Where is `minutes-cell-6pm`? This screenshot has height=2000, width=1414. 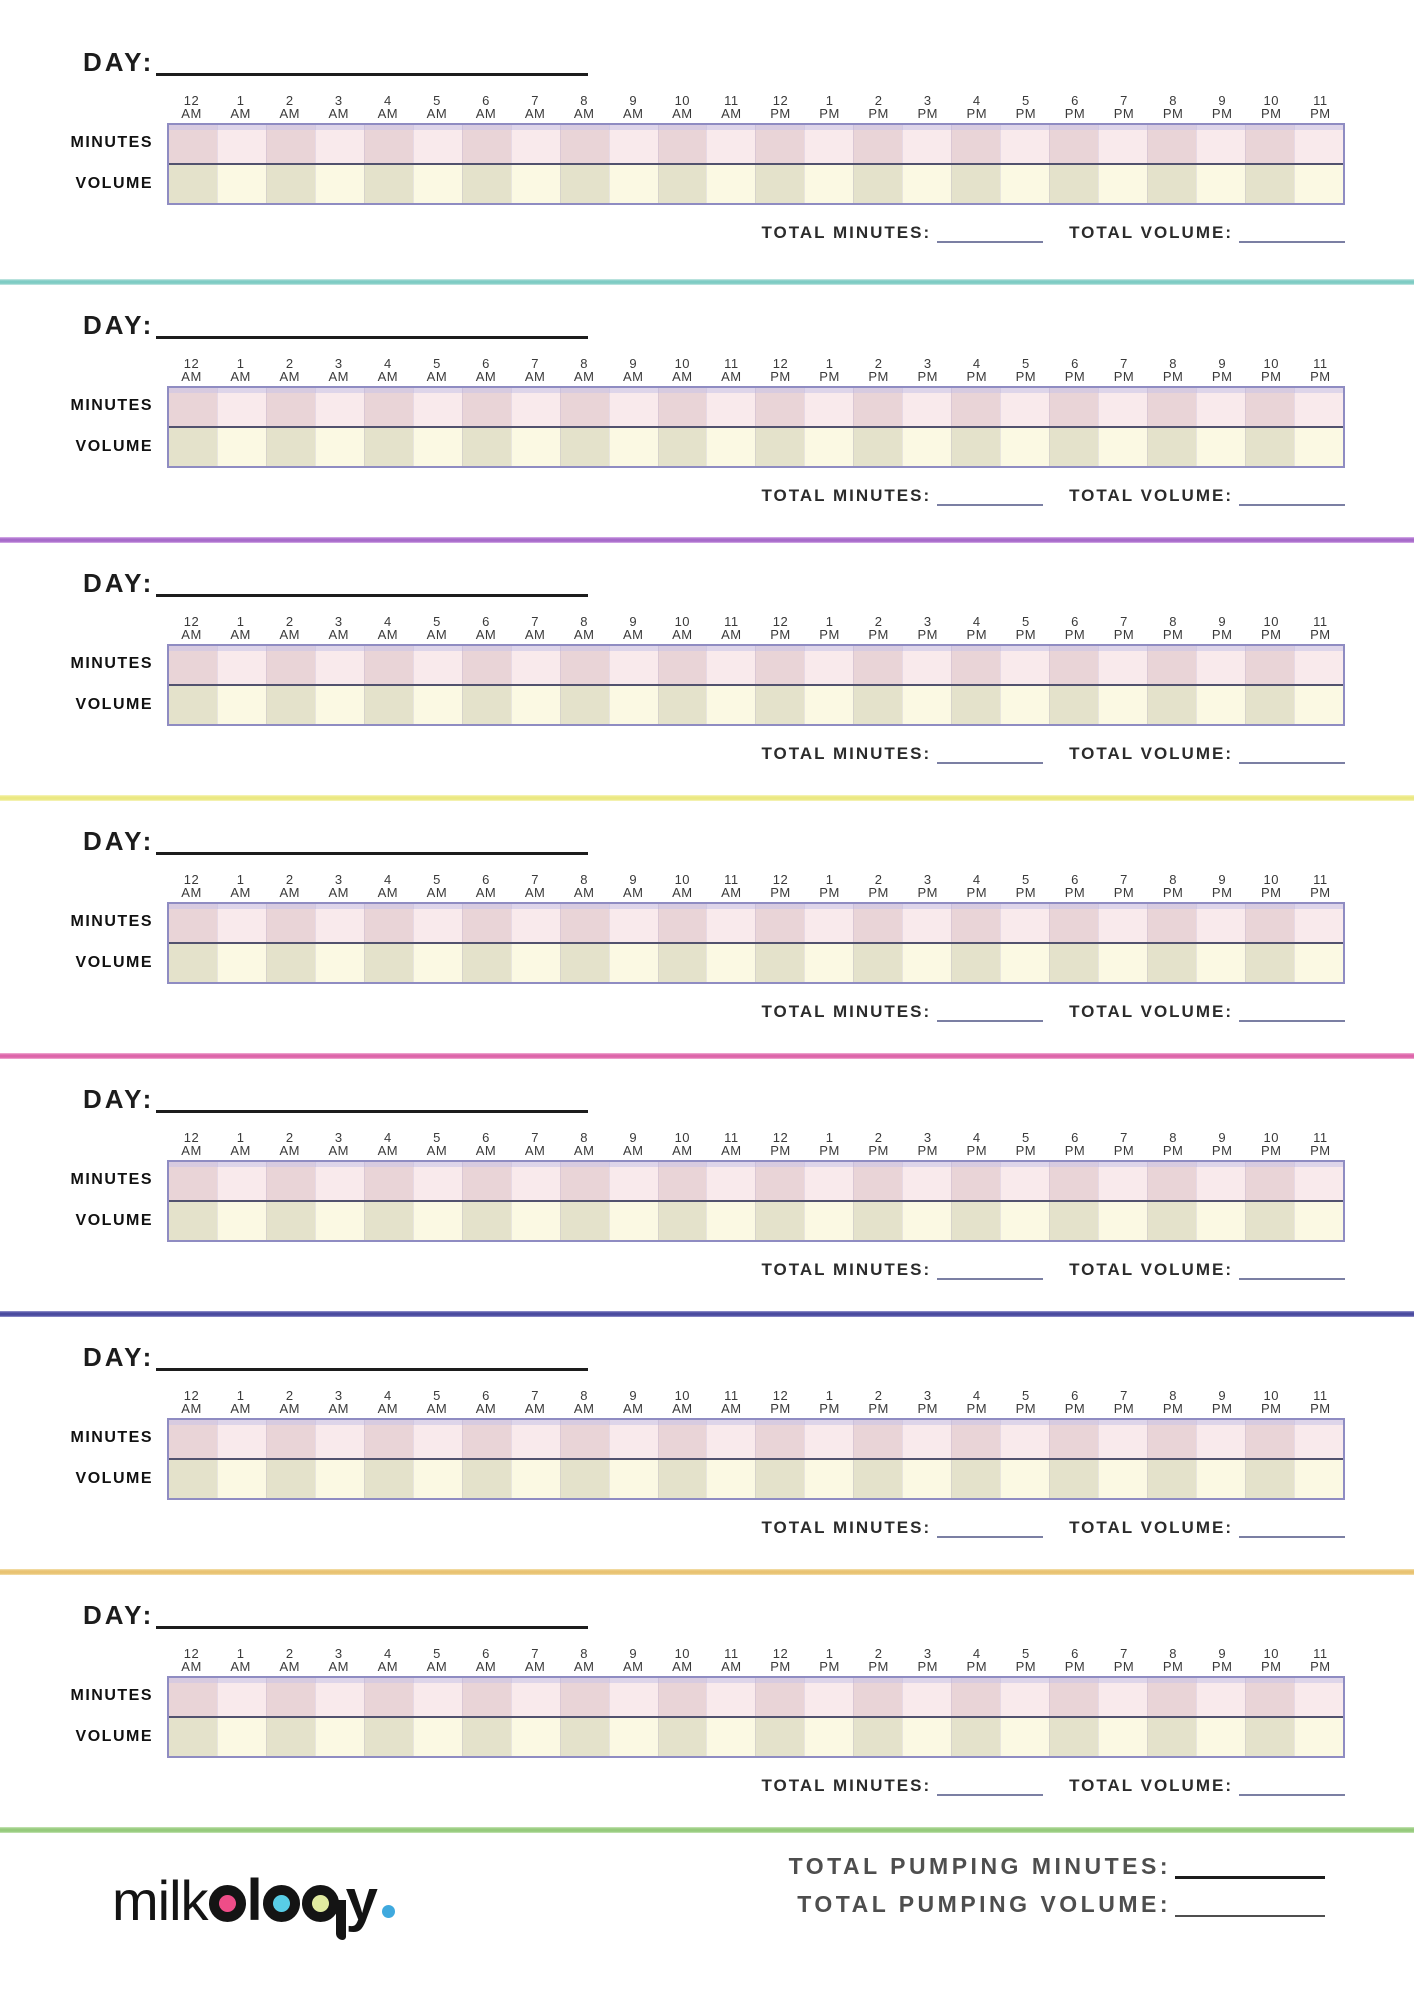 minutes-cell-6pm is located at coordinates (1074, 1439).